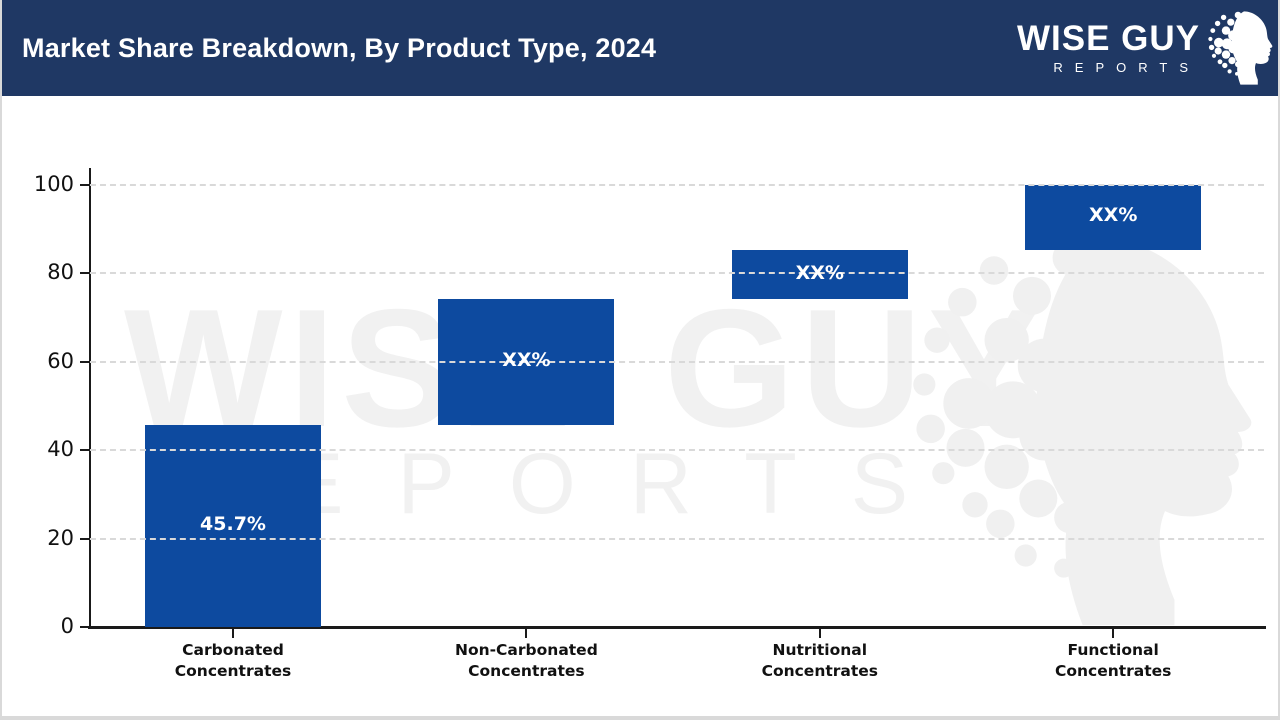 This screenshot has height=720, width=1280. Describe the element at coordinates (67, 626) in the screenshot. I see `y-tick-label: 0` at that location.